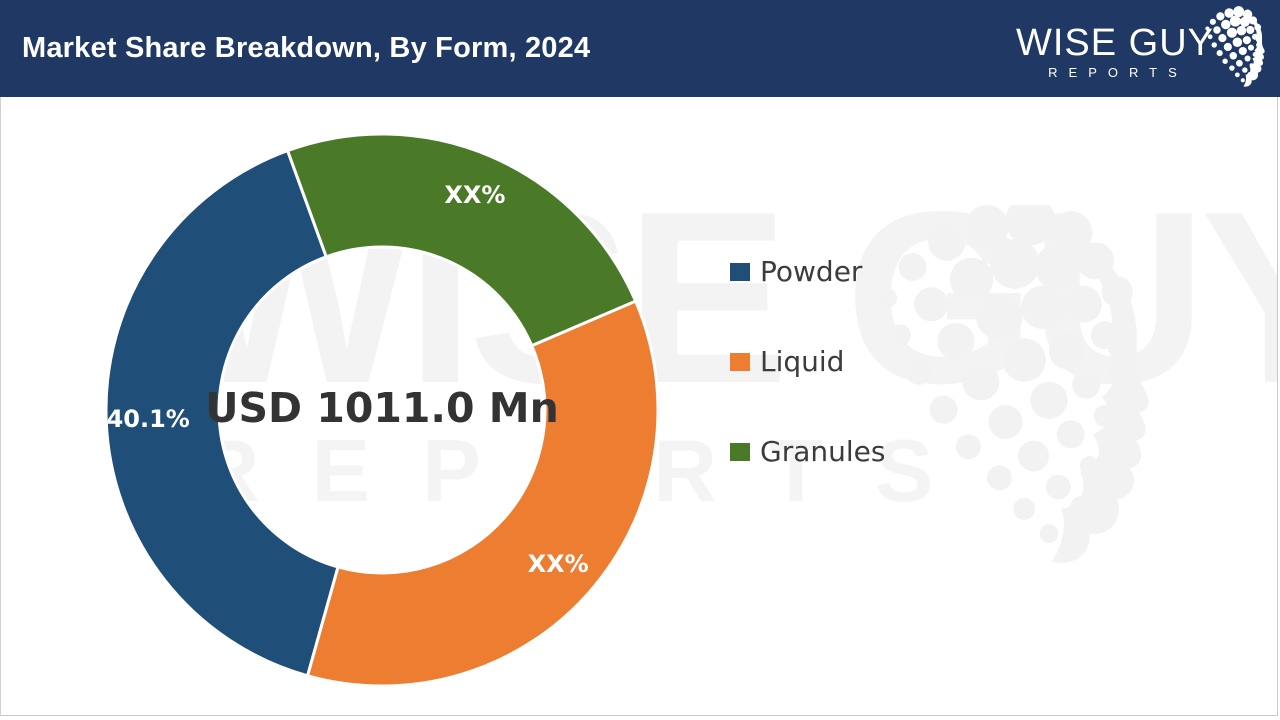 The image size is (1280, 720). Describe the element at coordinates (306, 48) in the screenshot. I see `page-title: Market Share Breakdown, By Form, 2024` at that location.